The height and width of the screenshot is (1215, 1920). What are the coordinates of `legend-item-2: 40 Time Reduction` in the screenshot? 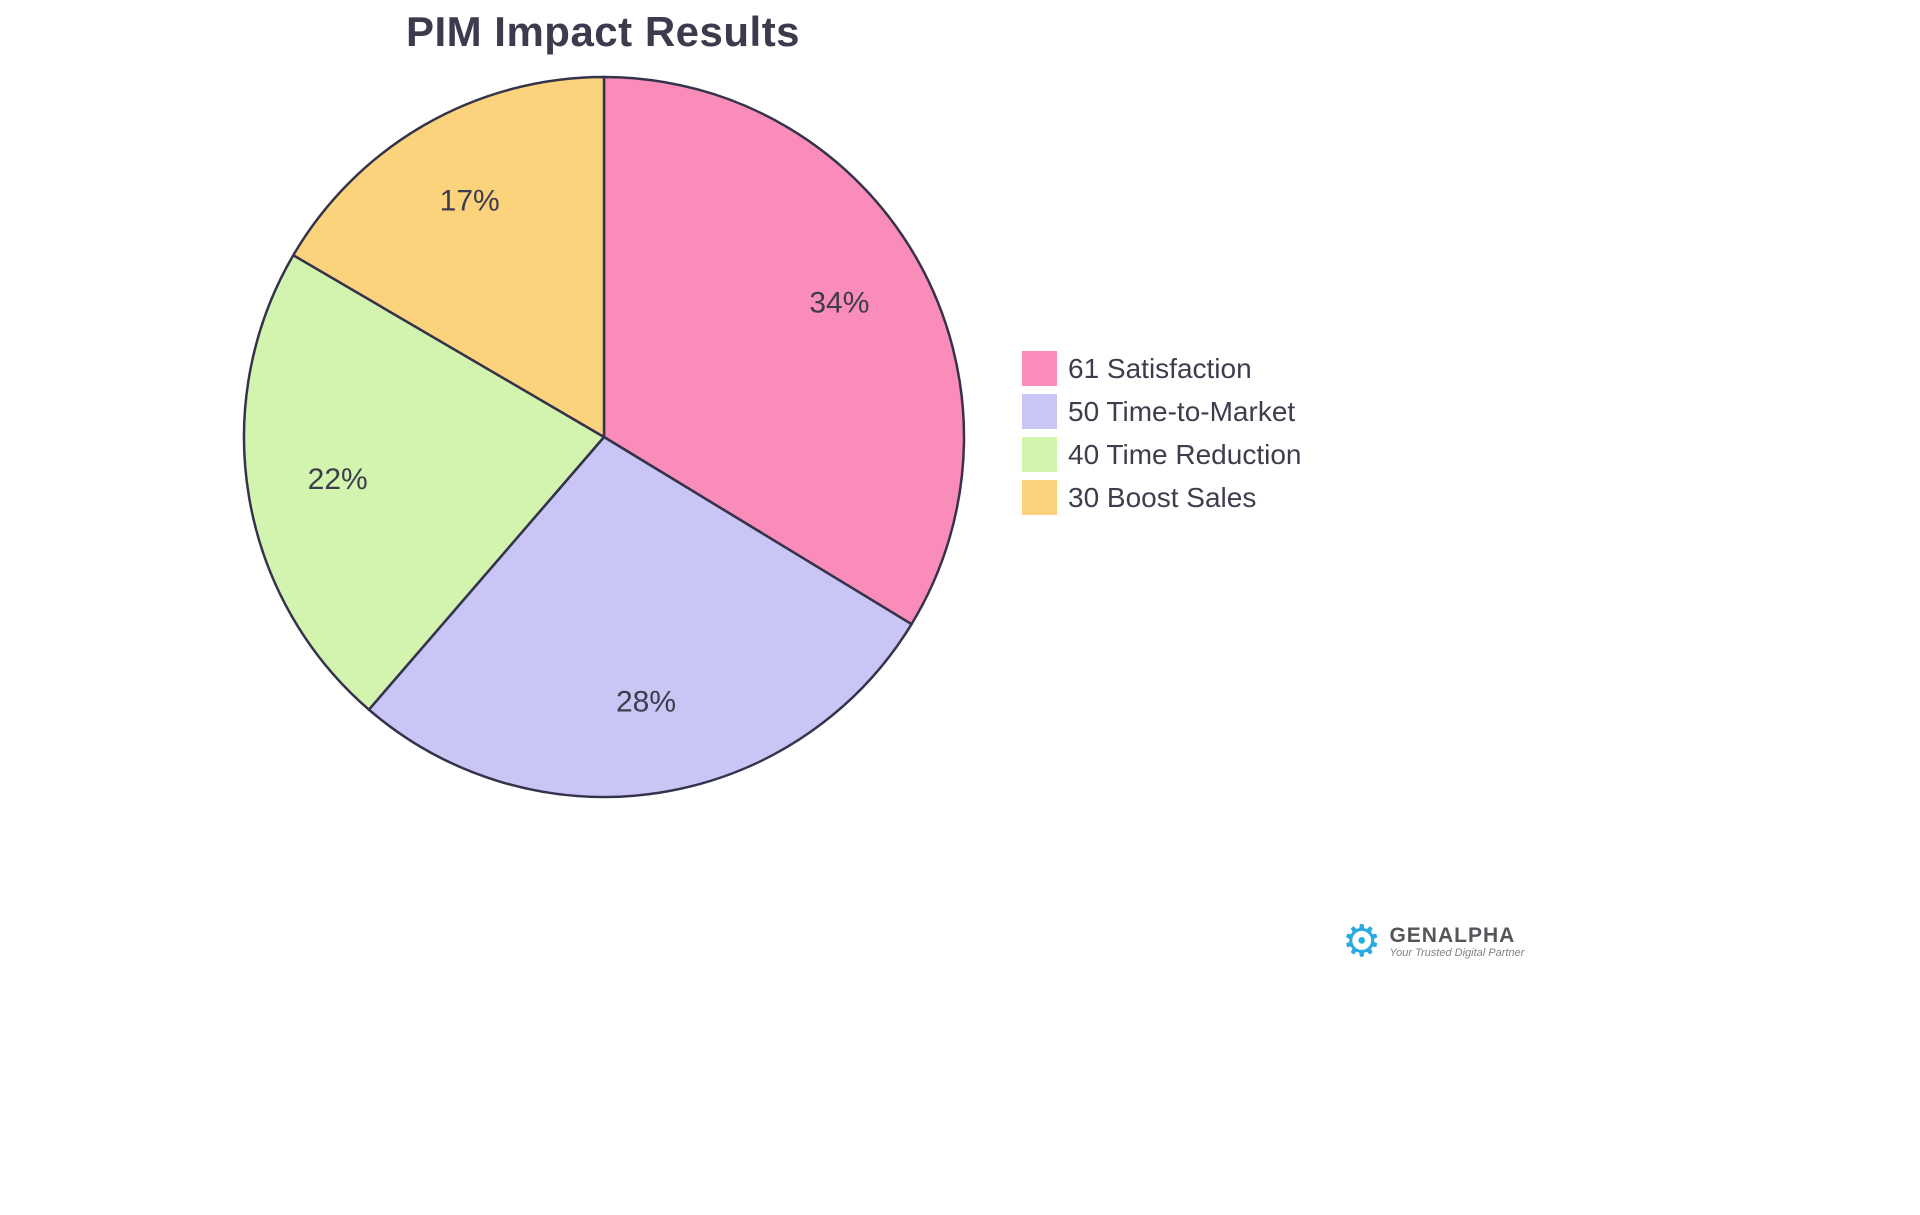 It's located at (1161, 454).